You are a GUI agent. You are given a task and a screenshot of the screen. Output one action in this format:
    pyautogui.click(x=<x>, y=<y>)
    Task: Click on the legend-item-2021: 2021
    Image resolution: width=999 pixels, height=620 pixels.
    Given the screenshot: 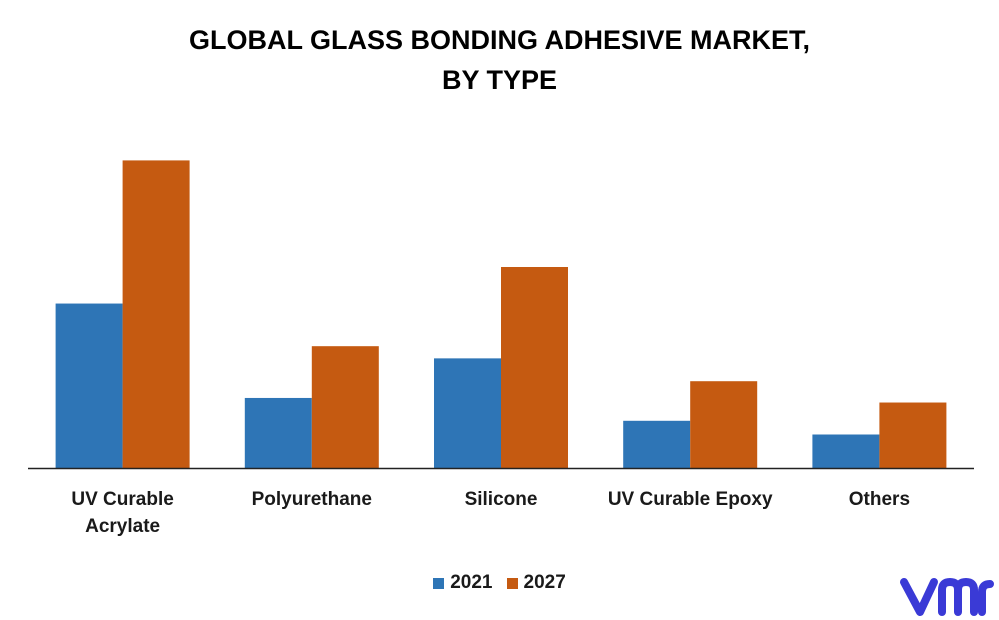 What is the action you would take?
    pyautogui.click(x=463, y=583)
    